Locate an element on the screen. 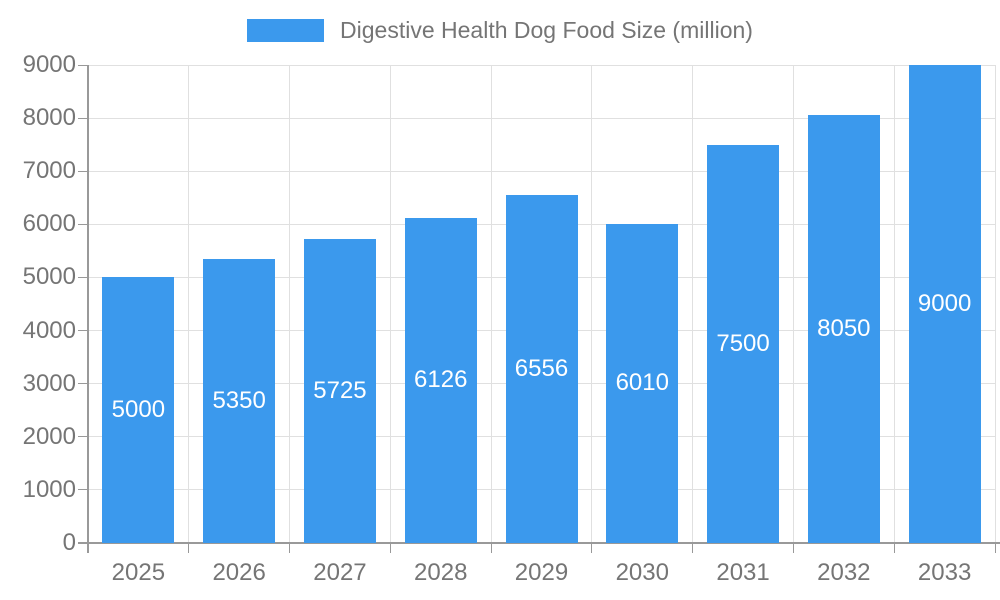  x-axis-label: 2026 is located at coordinates (239, 572).